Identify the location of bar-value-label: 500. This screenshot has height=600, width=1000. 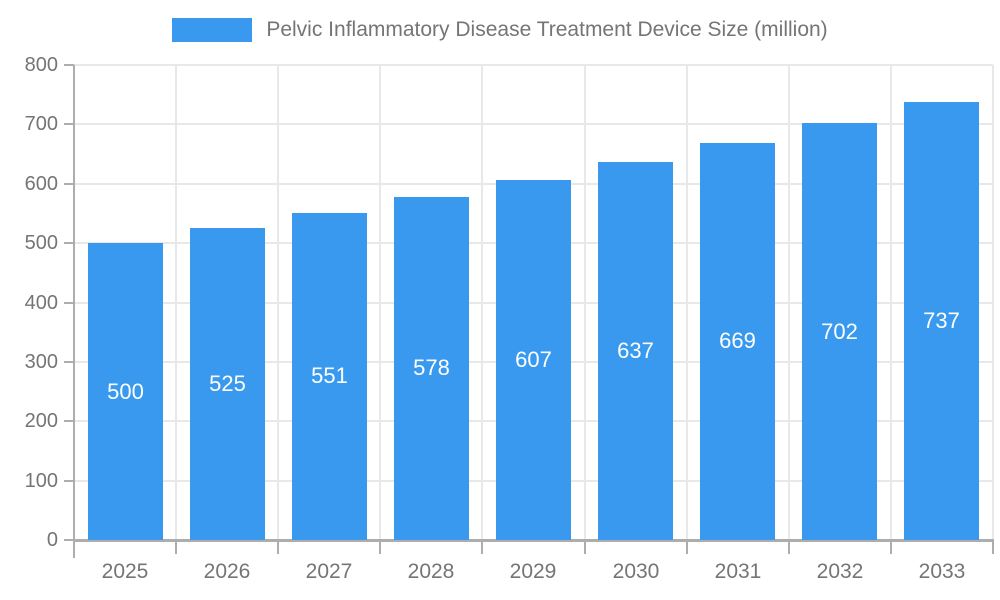
(125, 391).